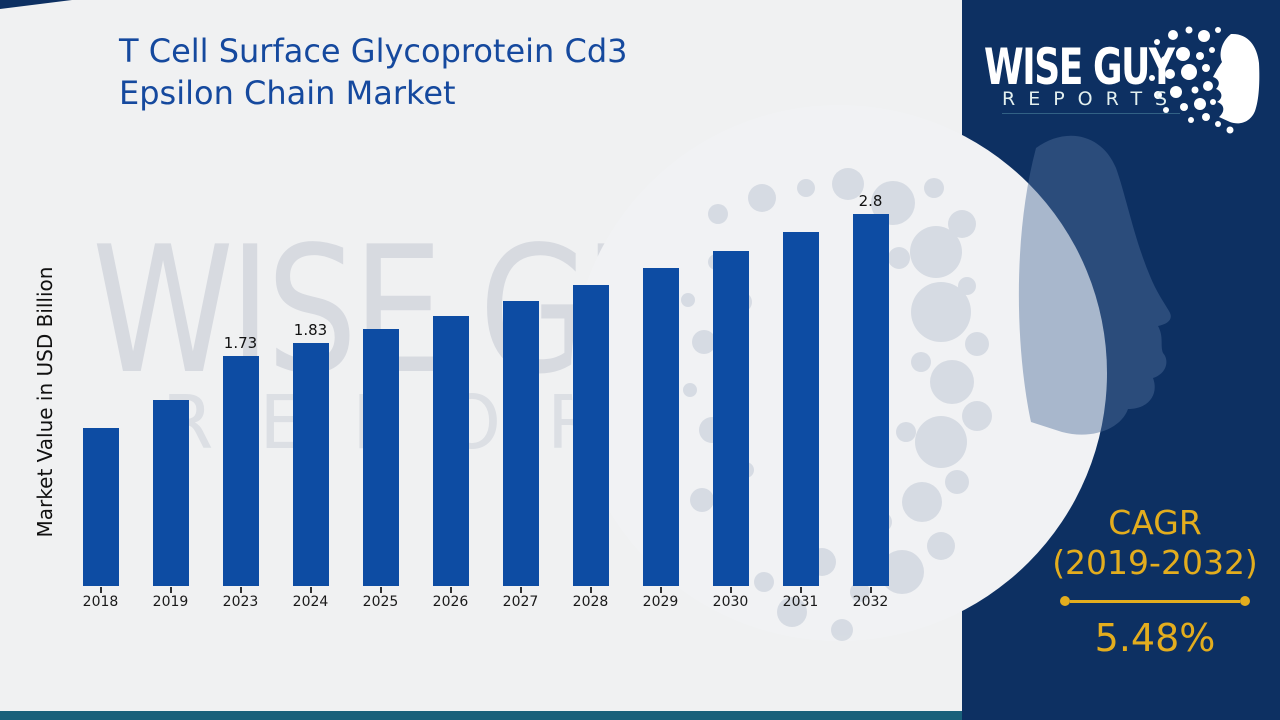 This screenshot has width=1280, height=720. What do you see at coordinates (660, 602) in the screenshot?
I see `x-axis-tick-label: 2029` at bounding box center [660, 602].